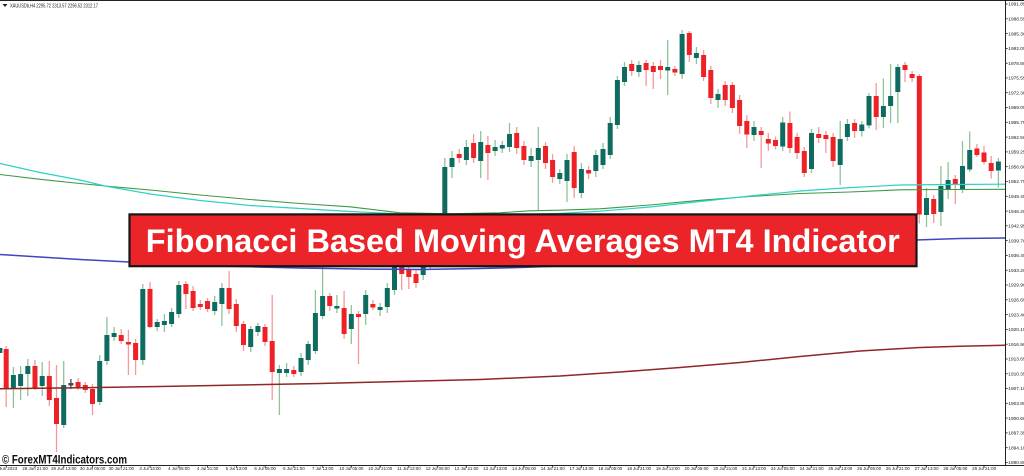  I want to click on svg-text: 29 Jun 13:00, so click(64, 468).